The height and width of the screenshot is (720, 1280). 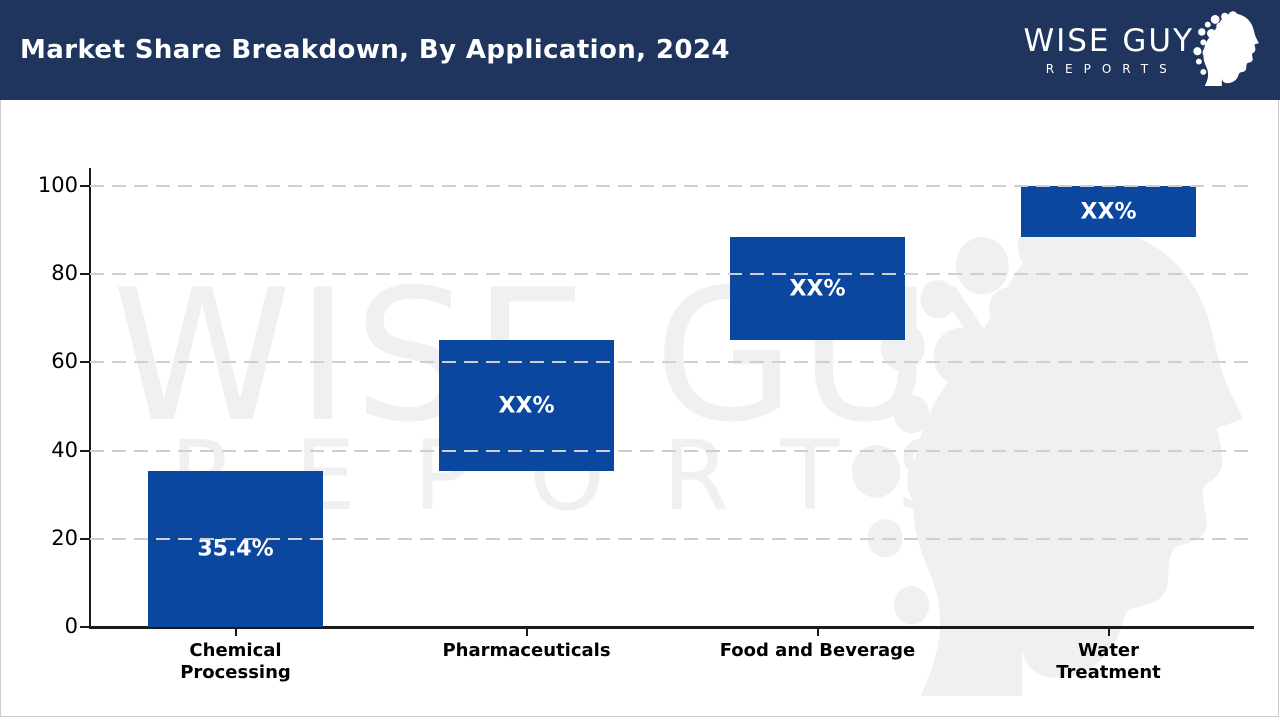 What do you see at coordinates (71, 626) in the screenshot?
I see `y-tick-label: 0` at bounding box center [71, 626].